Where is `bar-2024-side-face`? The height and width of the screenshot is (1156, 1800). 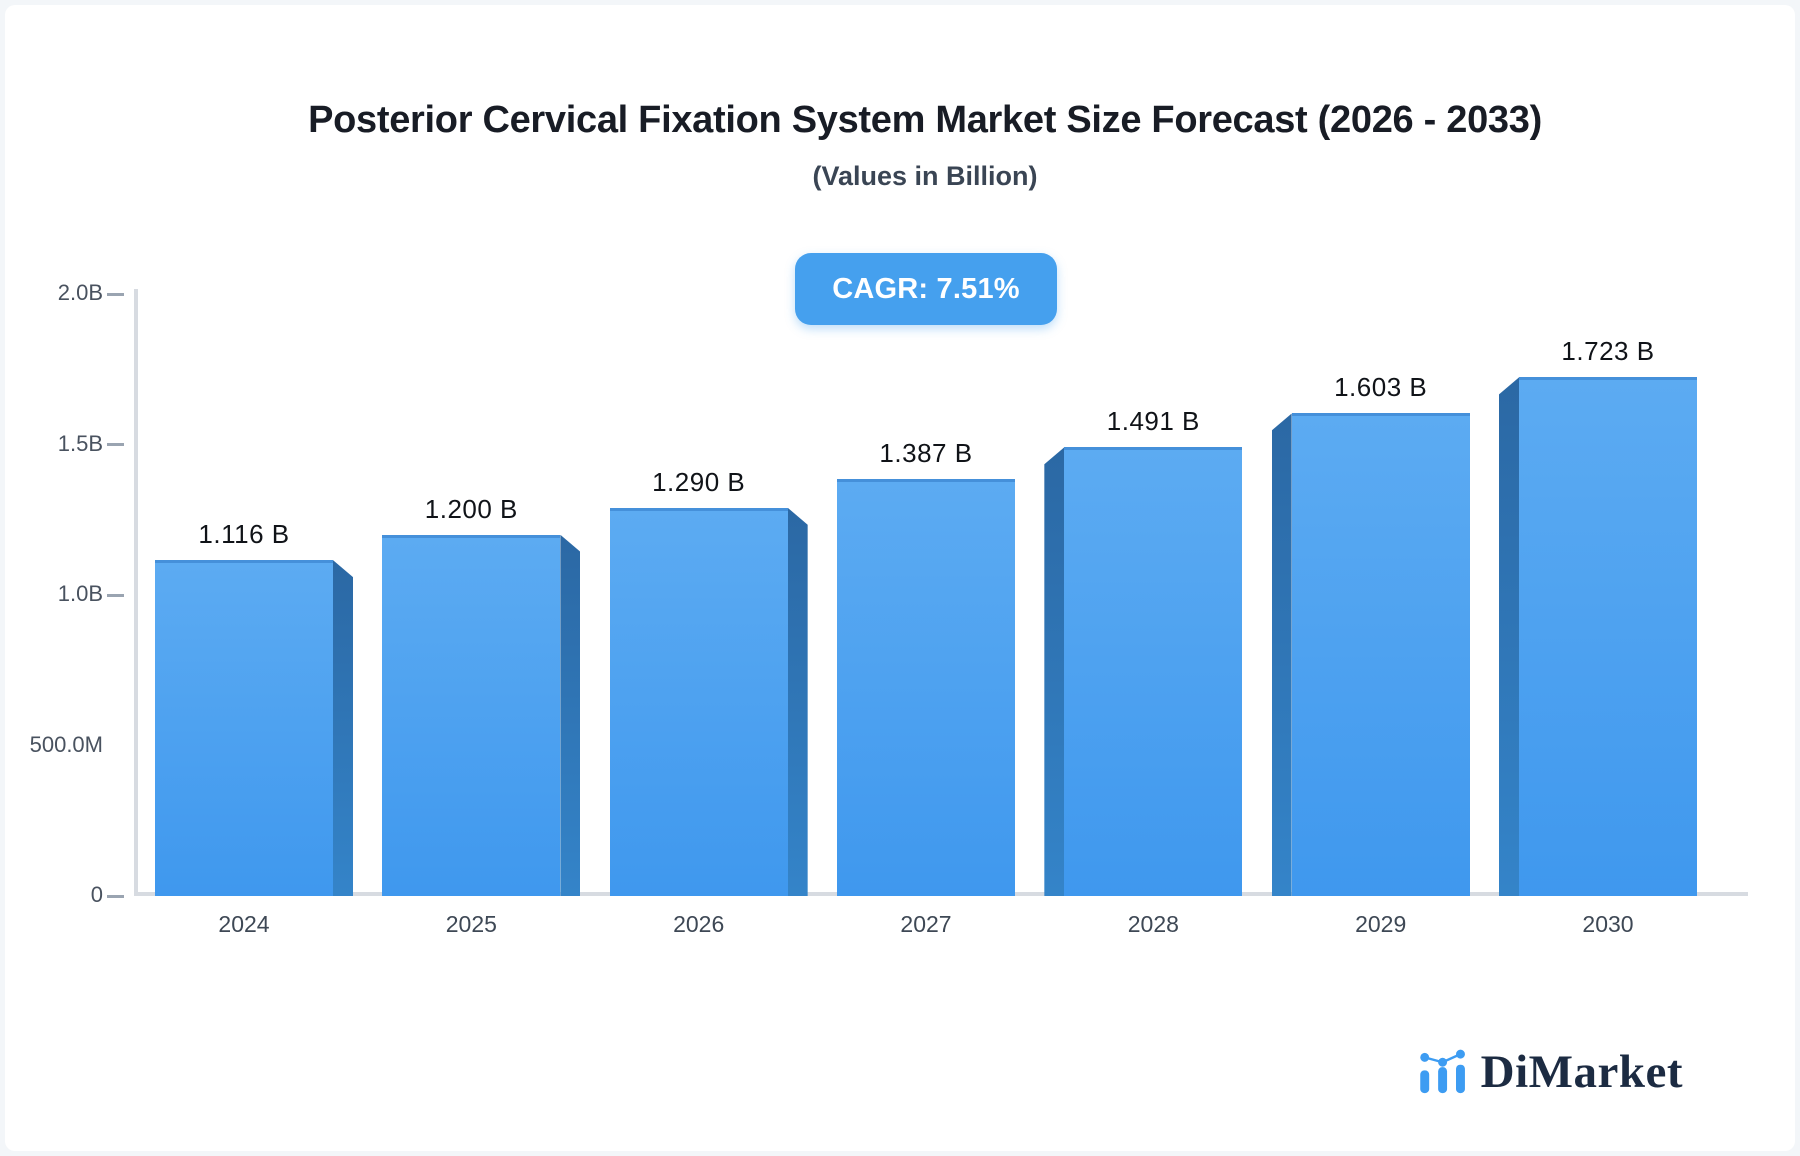 bar-2024-side-face is located at coordinates (343, 728).